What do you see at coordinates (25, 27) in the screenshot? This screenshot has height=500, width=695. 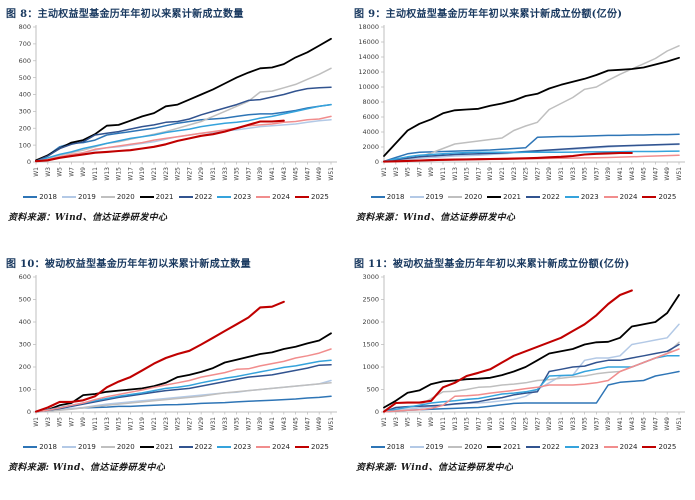 I see `y-axis-tick-label: 800` at bounding box center [25, 27].